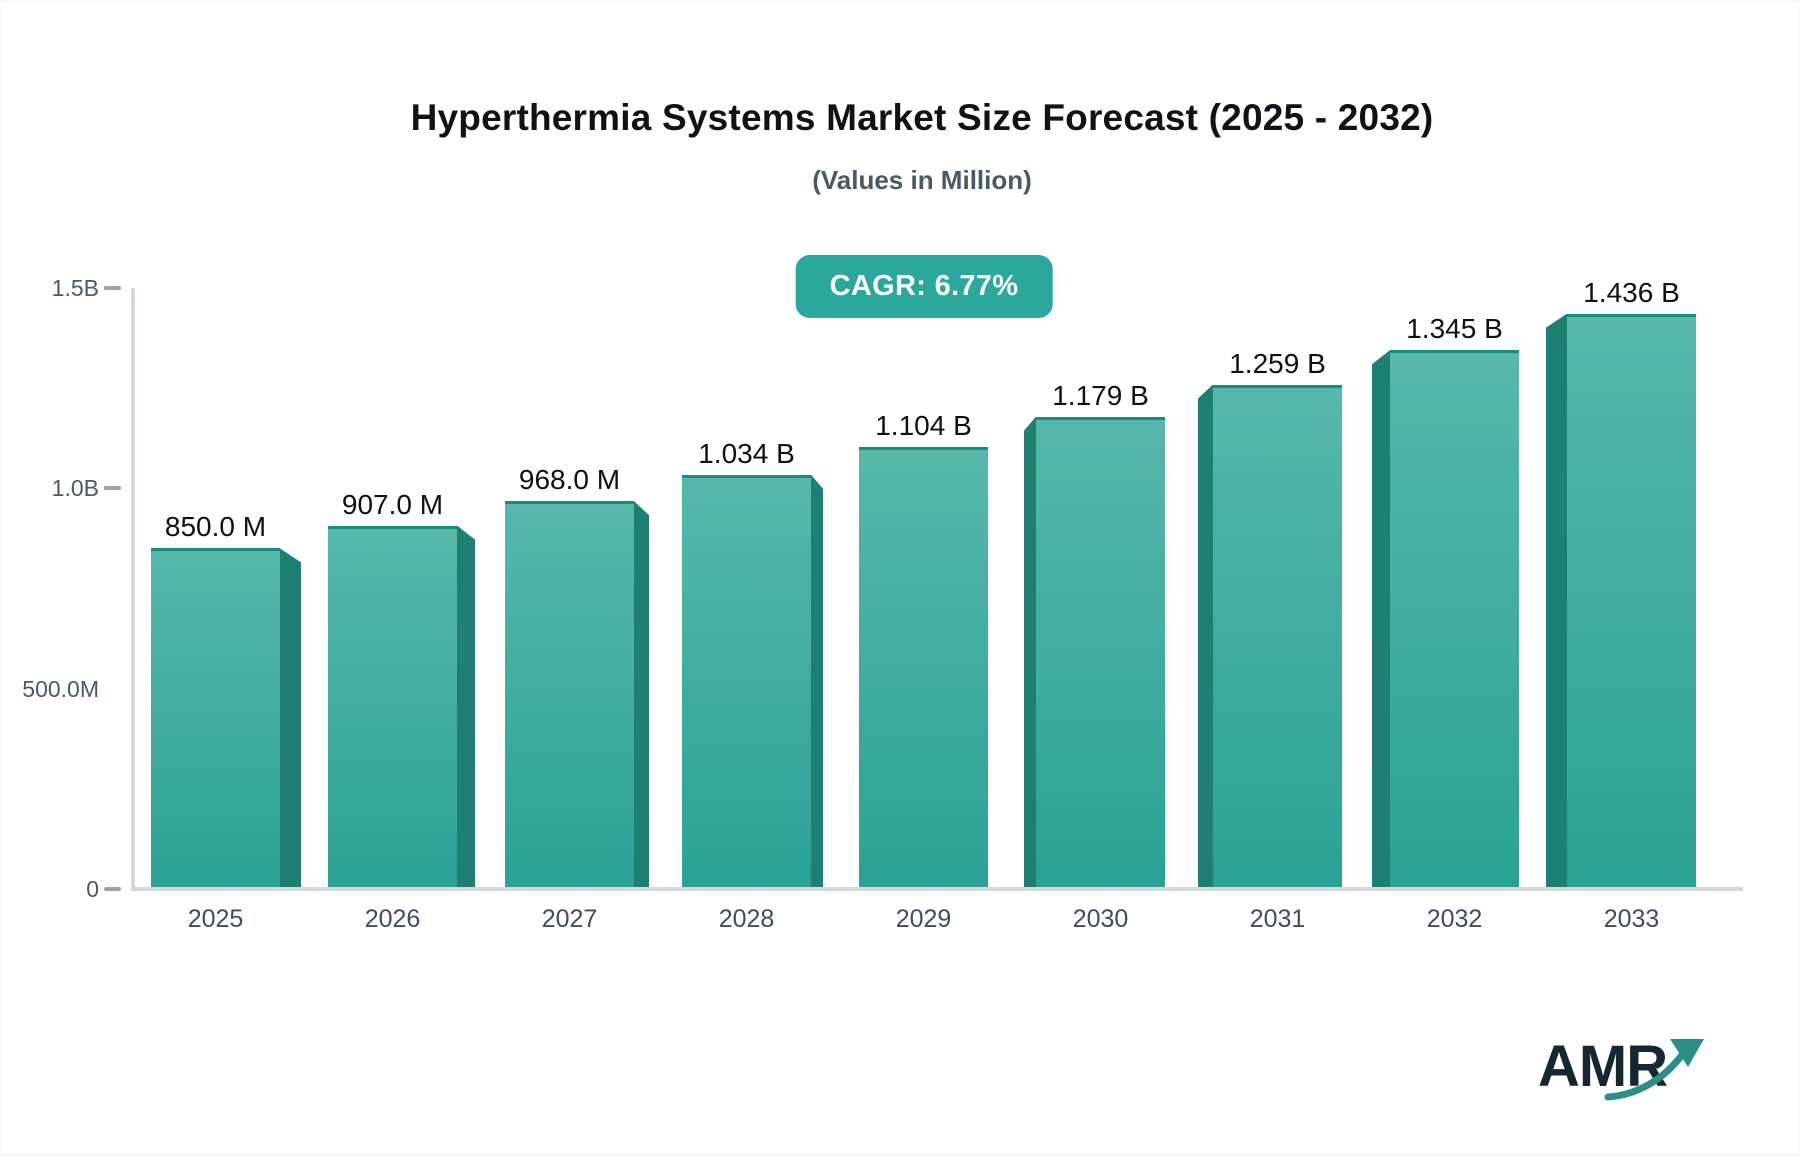  I want to click on x-axis-label-2025: 2025, so click(215, 919).